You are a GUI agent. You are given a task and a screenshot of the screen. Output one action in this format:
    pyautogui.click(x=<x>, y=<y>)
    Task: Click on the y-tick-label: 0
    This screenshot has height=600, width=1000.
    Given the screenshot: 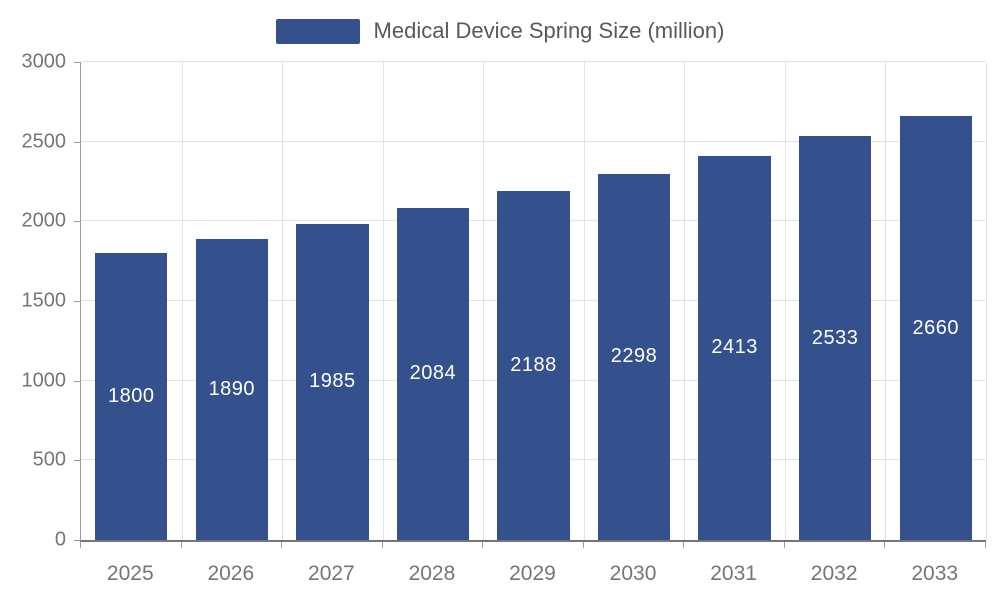 What is the action you would take?
    pyautogui.click(x=60, y=539)
    